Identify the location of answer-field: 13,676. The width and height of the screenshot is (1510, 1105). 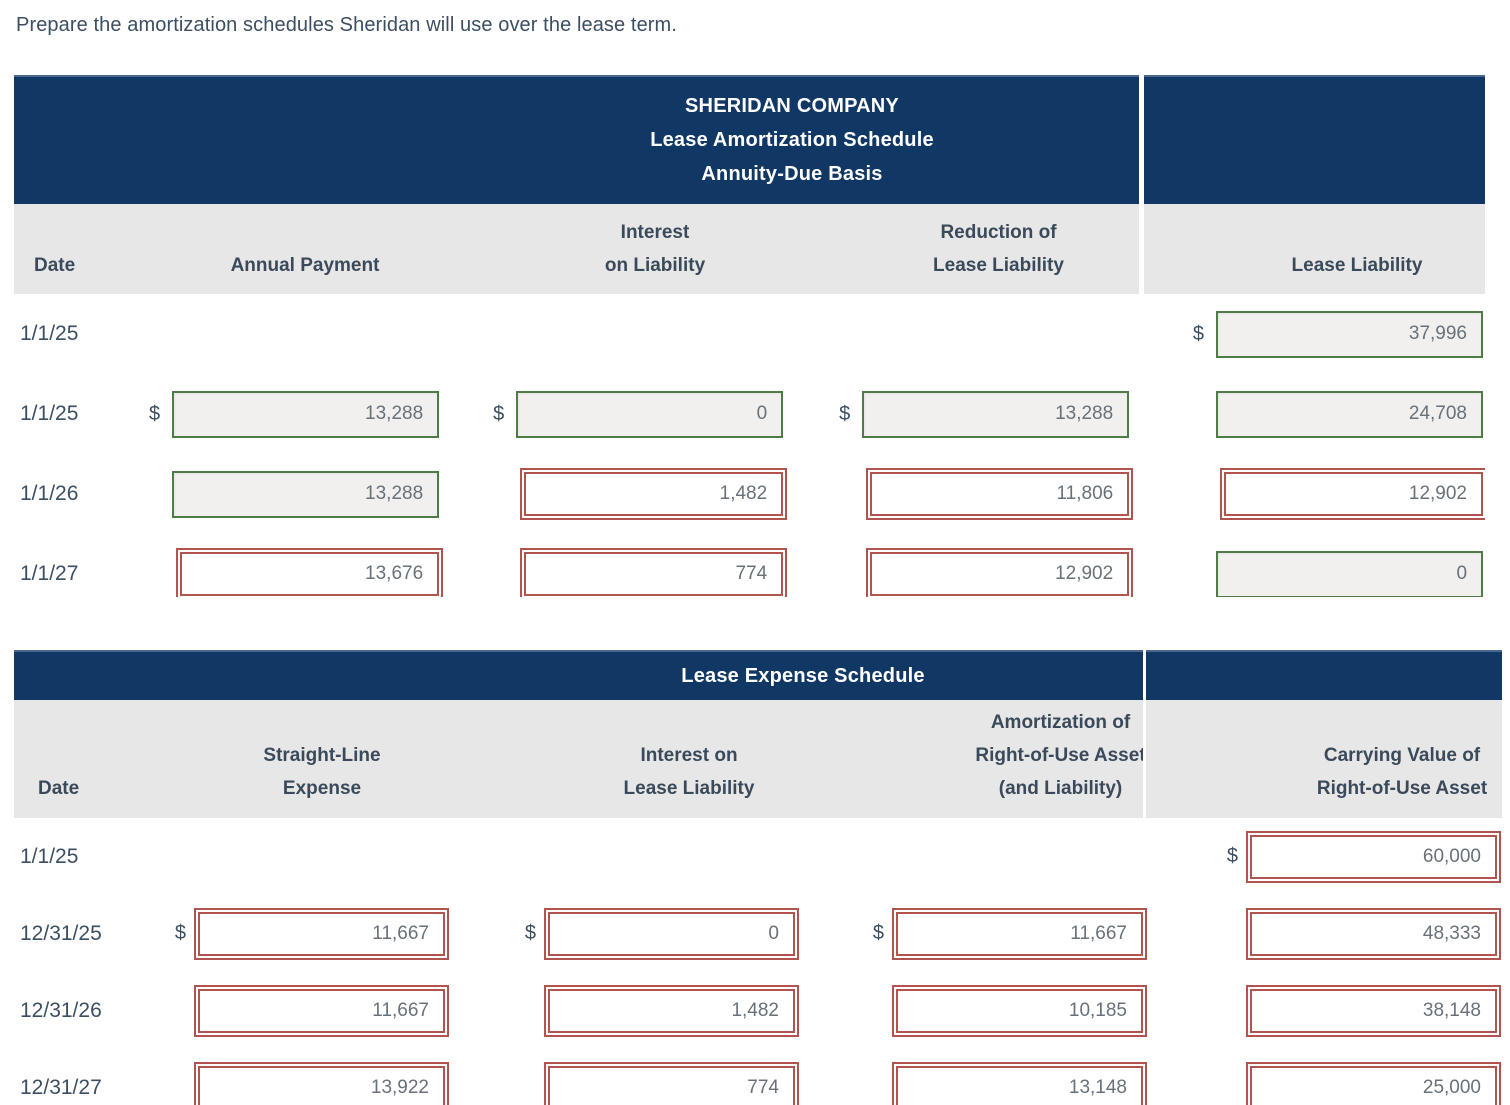
(310, 572).